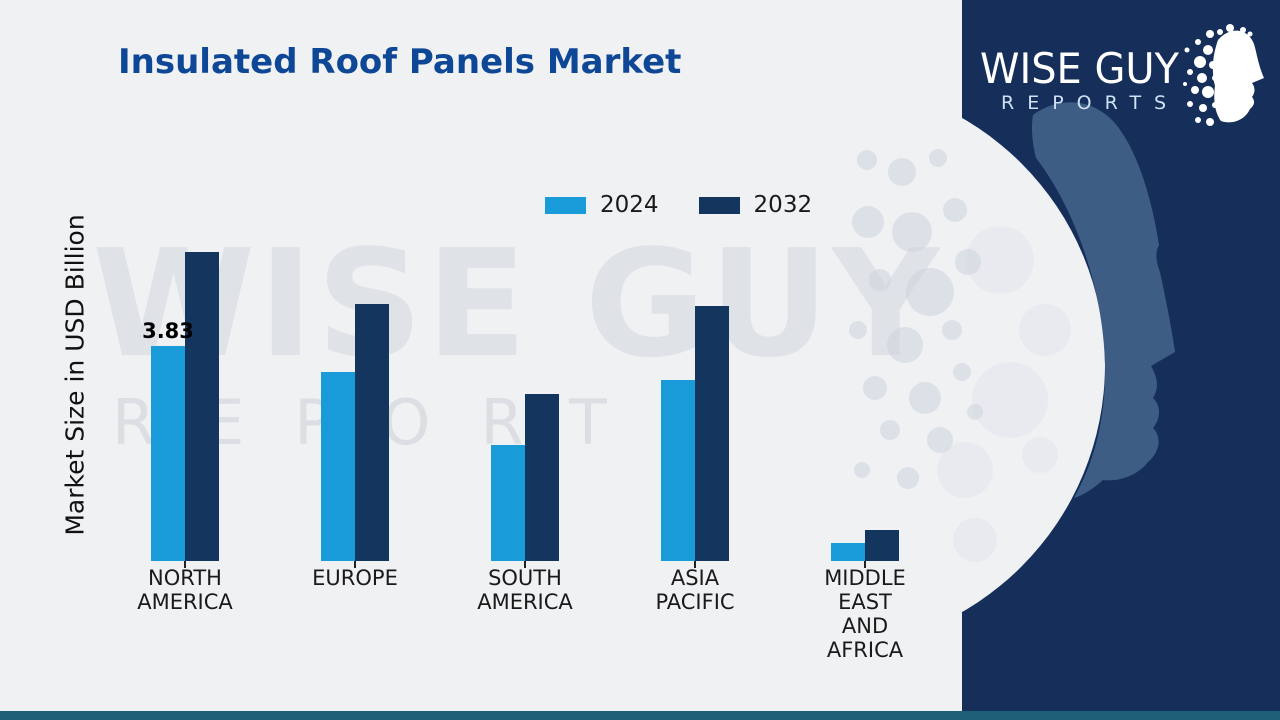 The width and height of the screenshot is (1280, 720). Describe the element at coordinates (712, 433) in the screenshot. I see `bar-2032-asia-pacific` at that location.